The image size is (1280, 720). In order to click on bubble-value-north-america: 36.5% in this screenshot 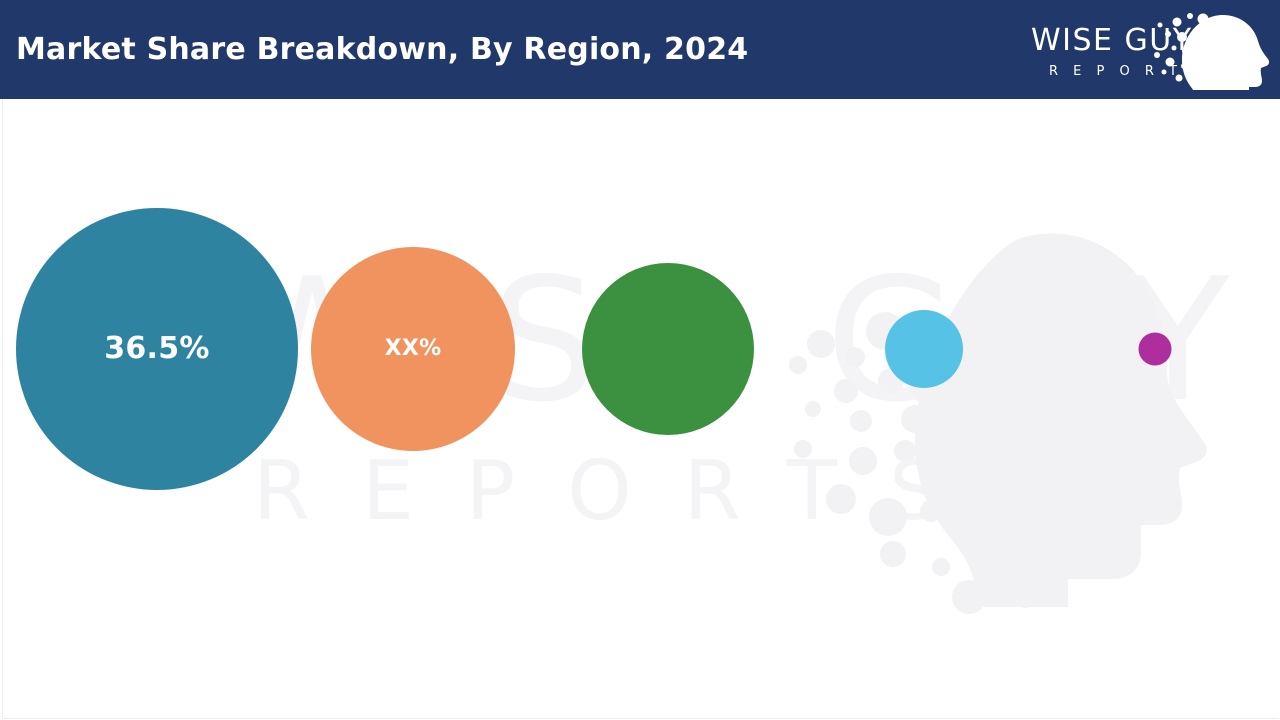, I will do `click(157, 348)`.